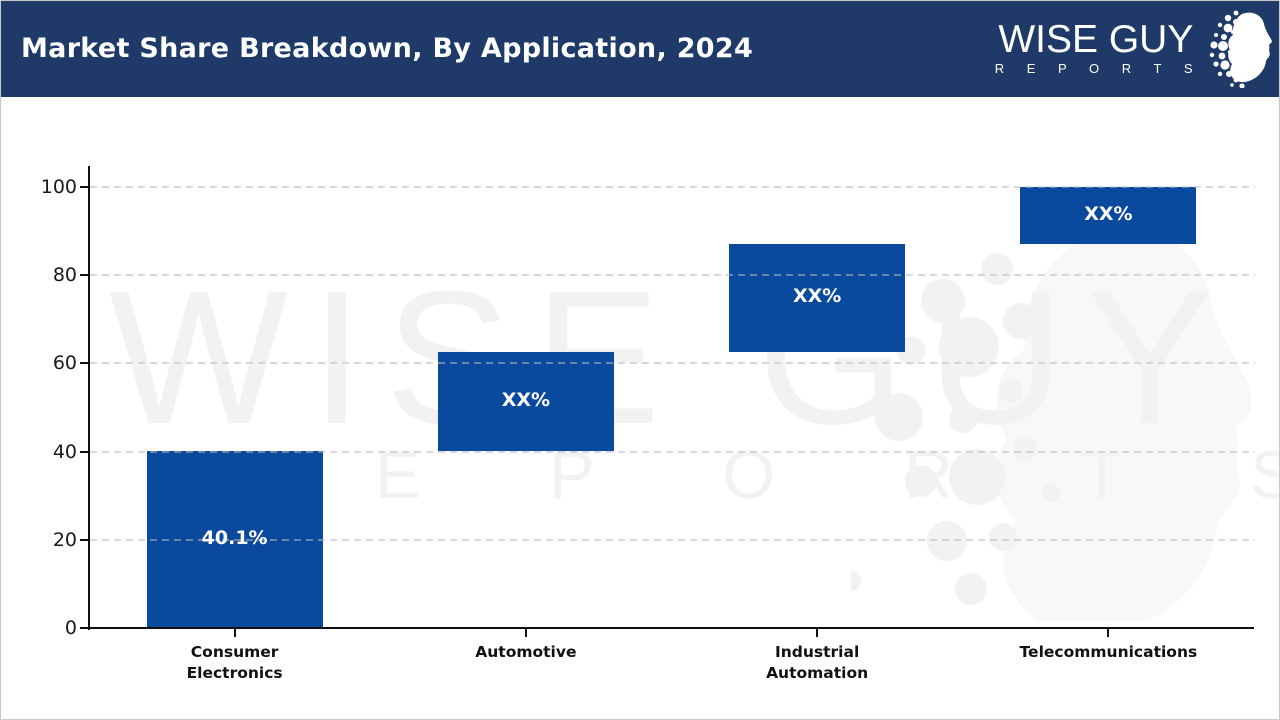 This screenshot has width=1280, height=720. Describe the element at coordinates (234, 652) in the screenshot. I see `x-tick-label-line: Consumer` at that location.